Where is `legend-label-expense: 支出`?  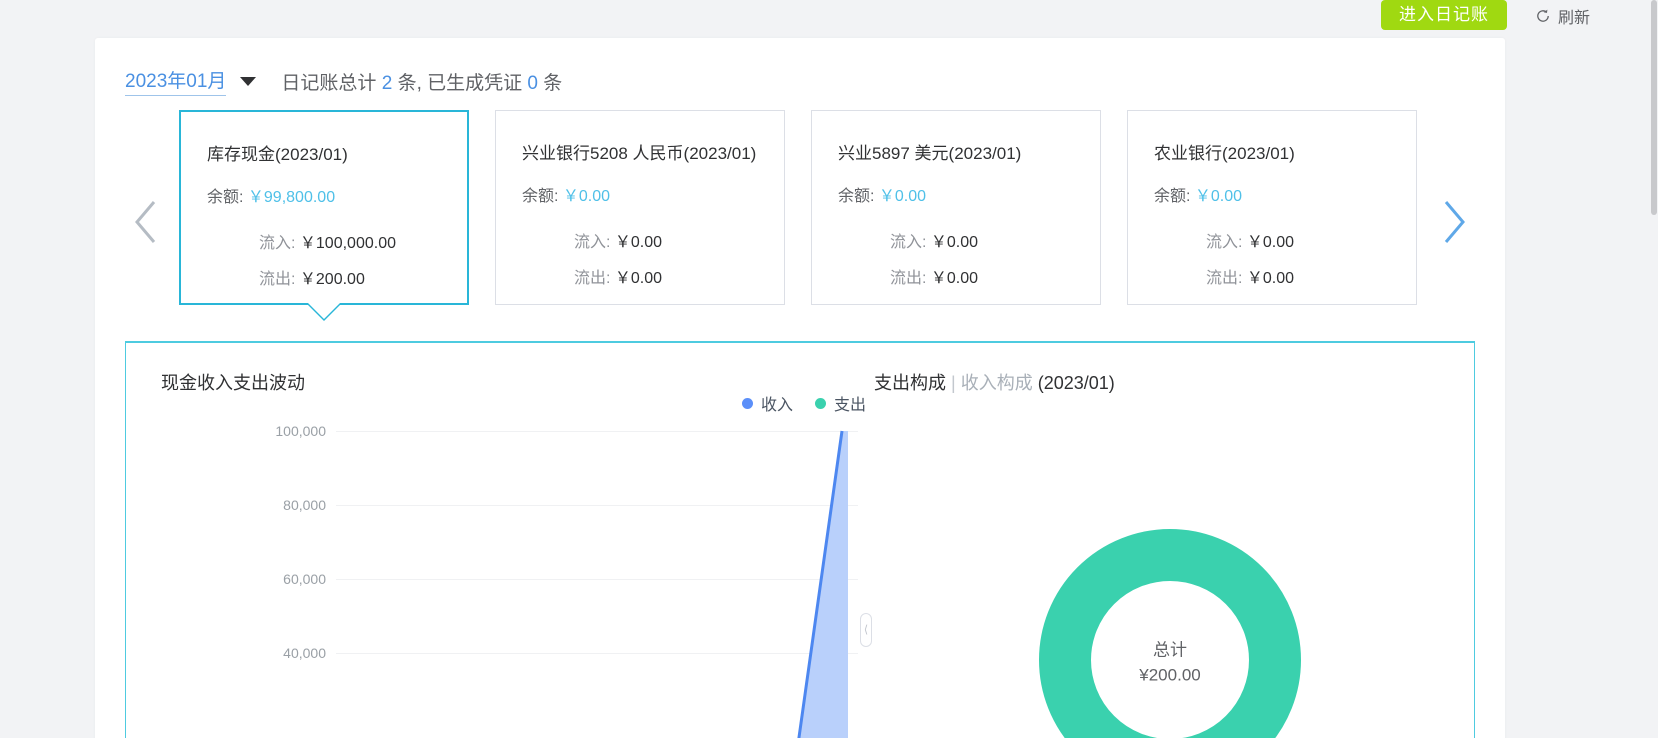 legend-label-expense: 支出 is located at coordinates (849, 405).